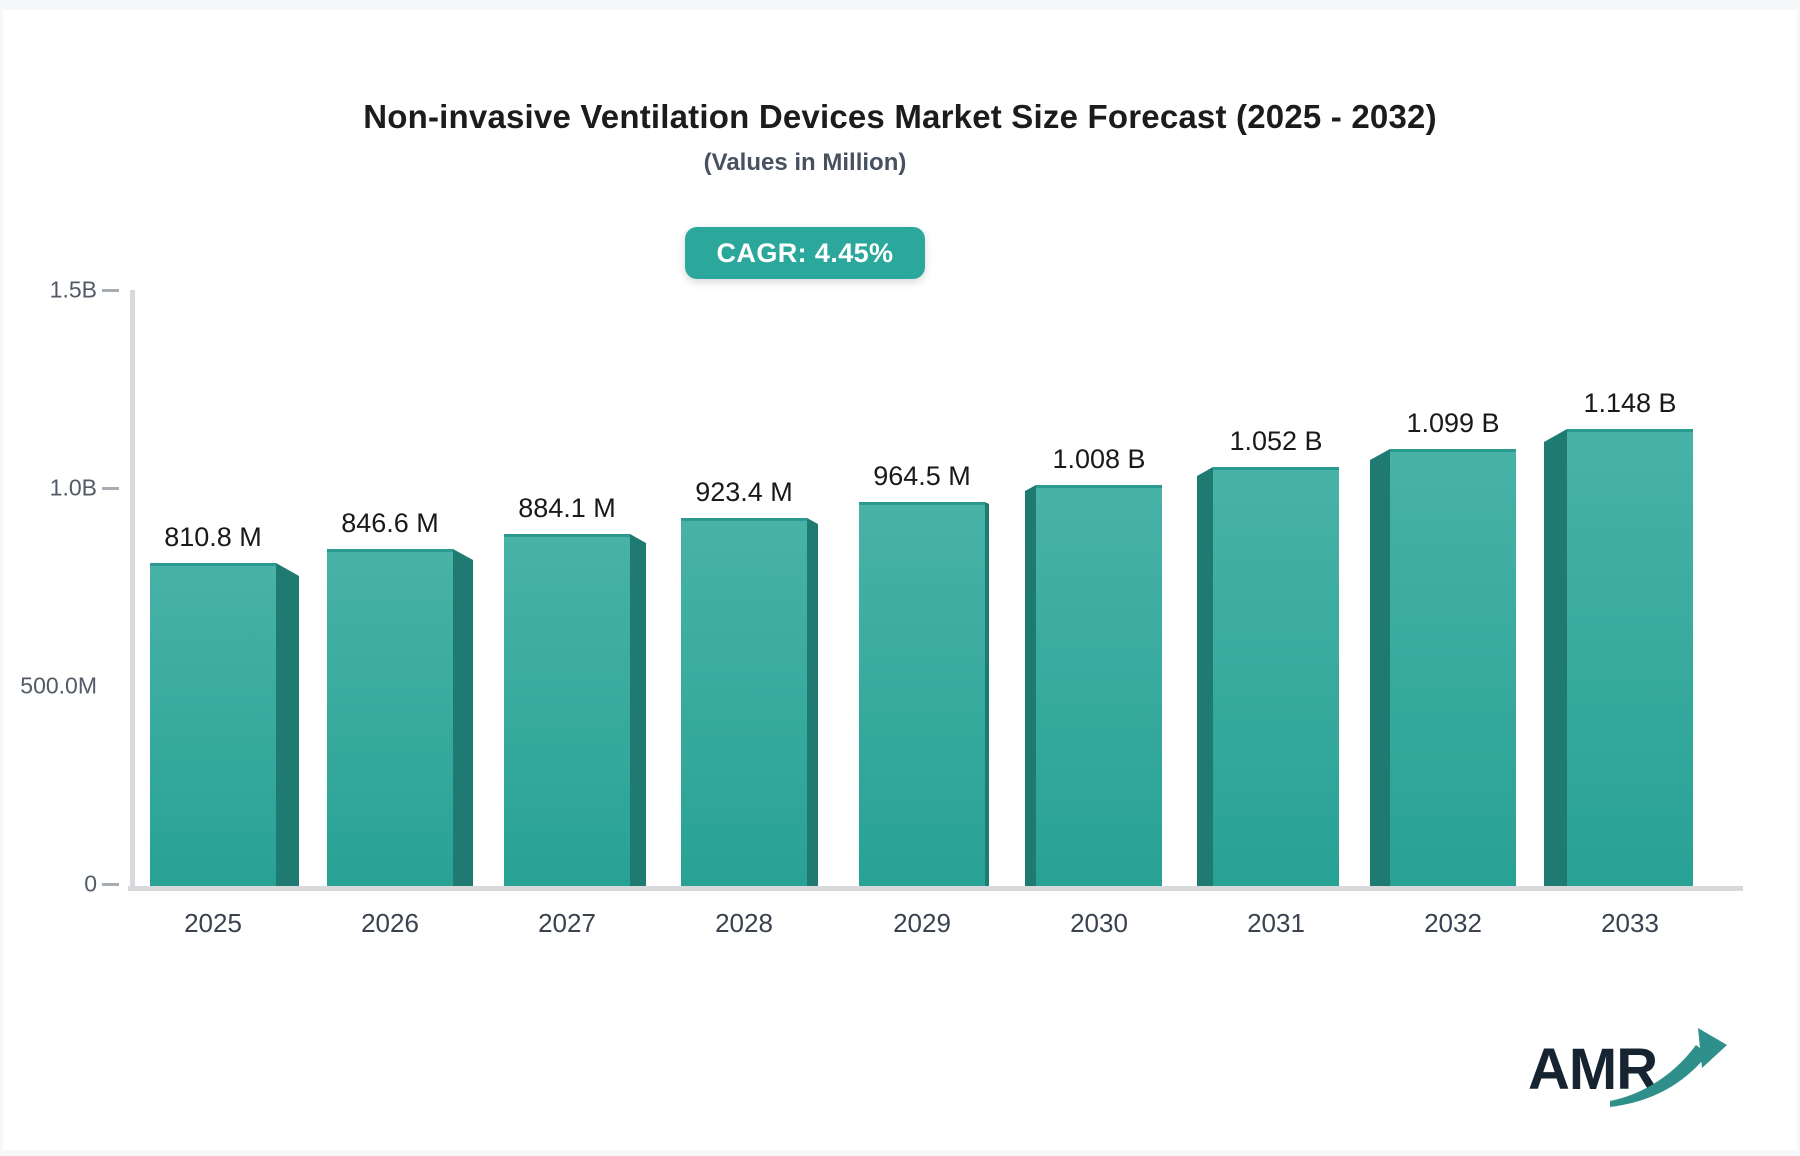 The height and width of the screenshot is (1156, 1800). I want to click on bar-2028, so click(749, 702).